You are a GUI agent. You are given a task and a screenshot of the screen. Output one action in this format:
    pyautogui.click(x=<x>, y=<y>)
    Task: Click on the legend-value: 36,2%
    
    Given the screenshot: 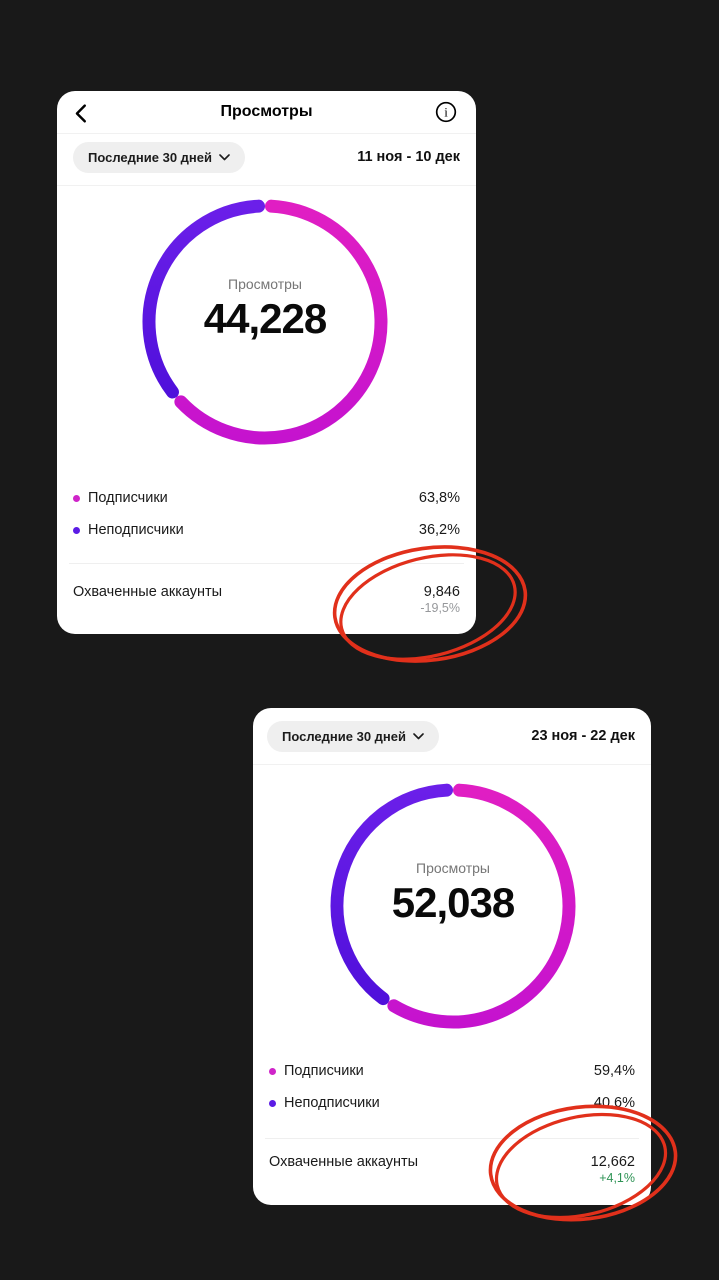 What is the action you would take?
    pyautogui.click(x=439, y=530)
    